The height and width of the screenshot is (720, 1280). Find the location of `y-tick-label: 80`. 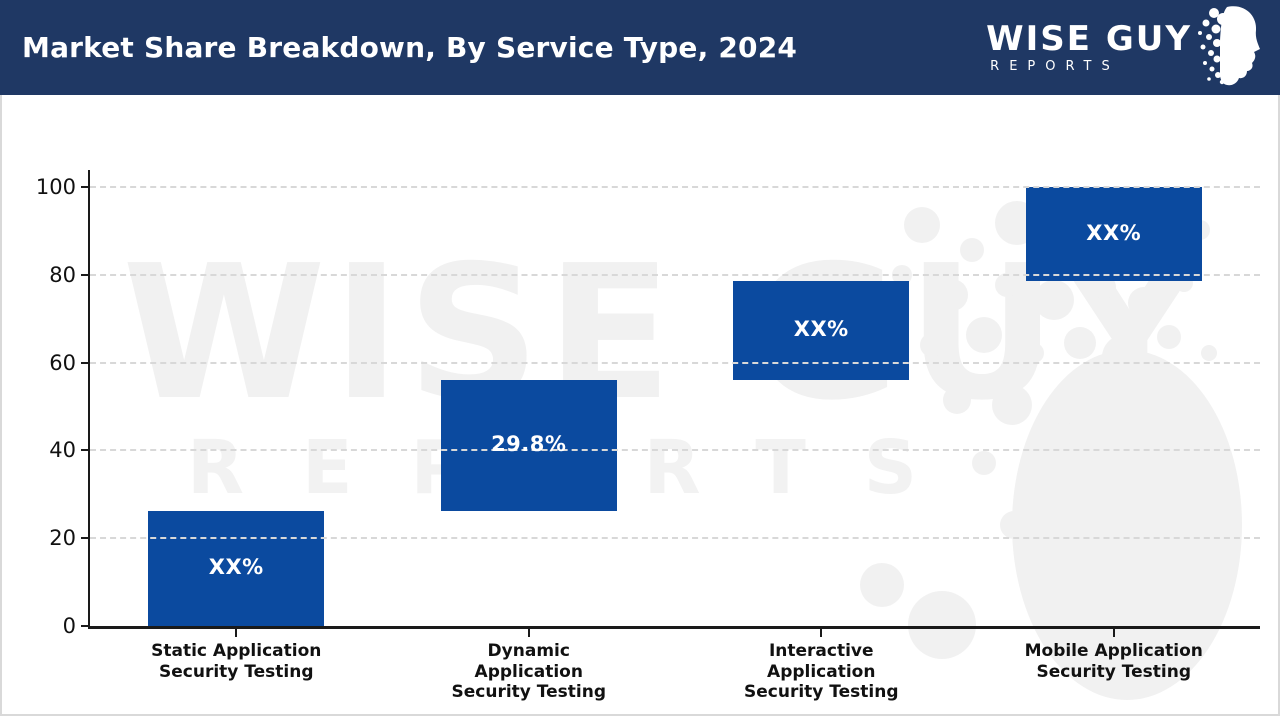

y-tick-label: 80 is located at coordinates (62, 274).